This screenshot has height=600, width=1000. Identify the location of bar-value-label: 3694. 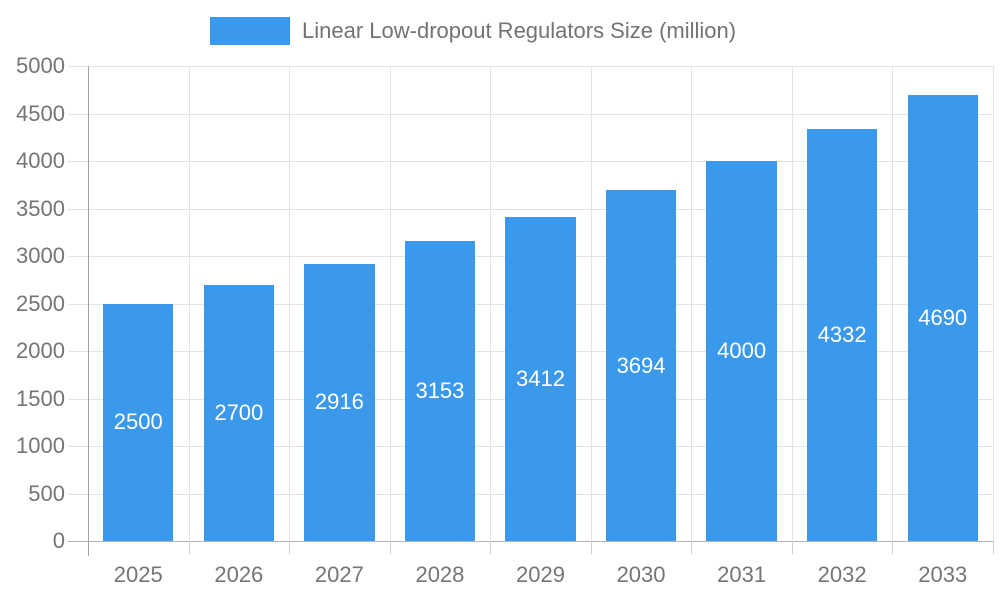
(641, 365).